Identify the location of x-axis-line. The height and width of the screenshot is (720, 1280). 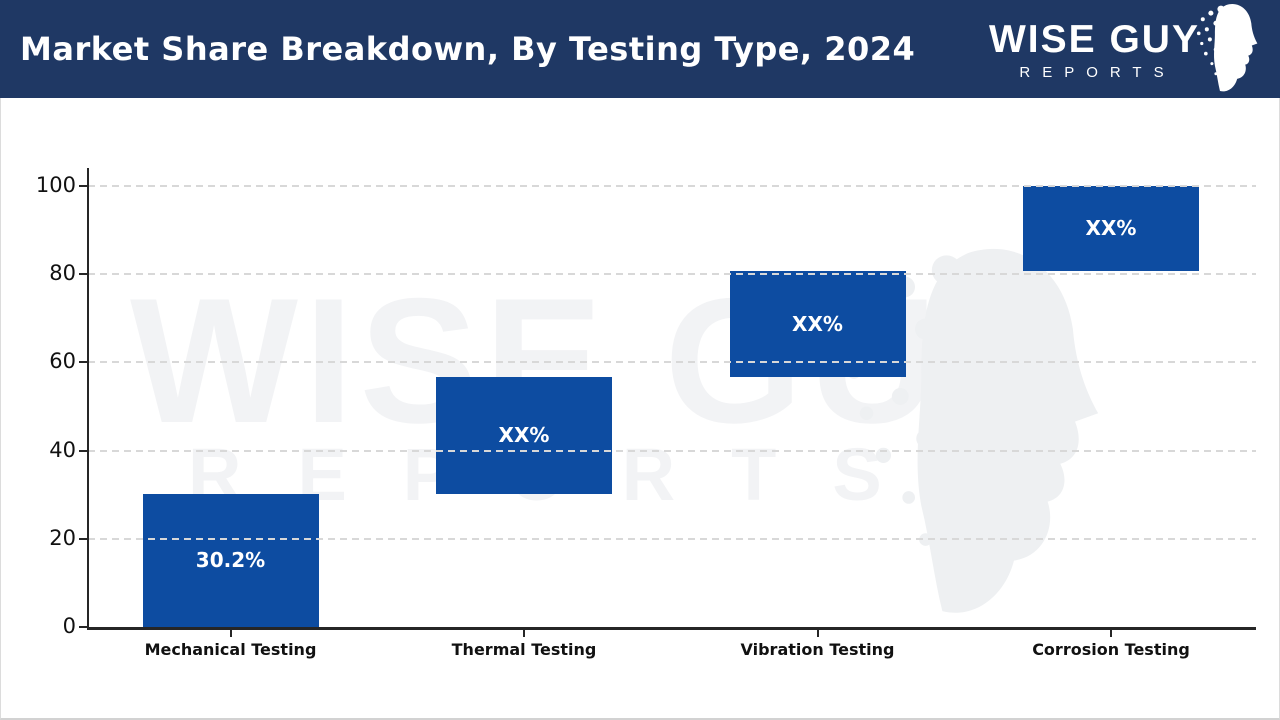
(671, 628).